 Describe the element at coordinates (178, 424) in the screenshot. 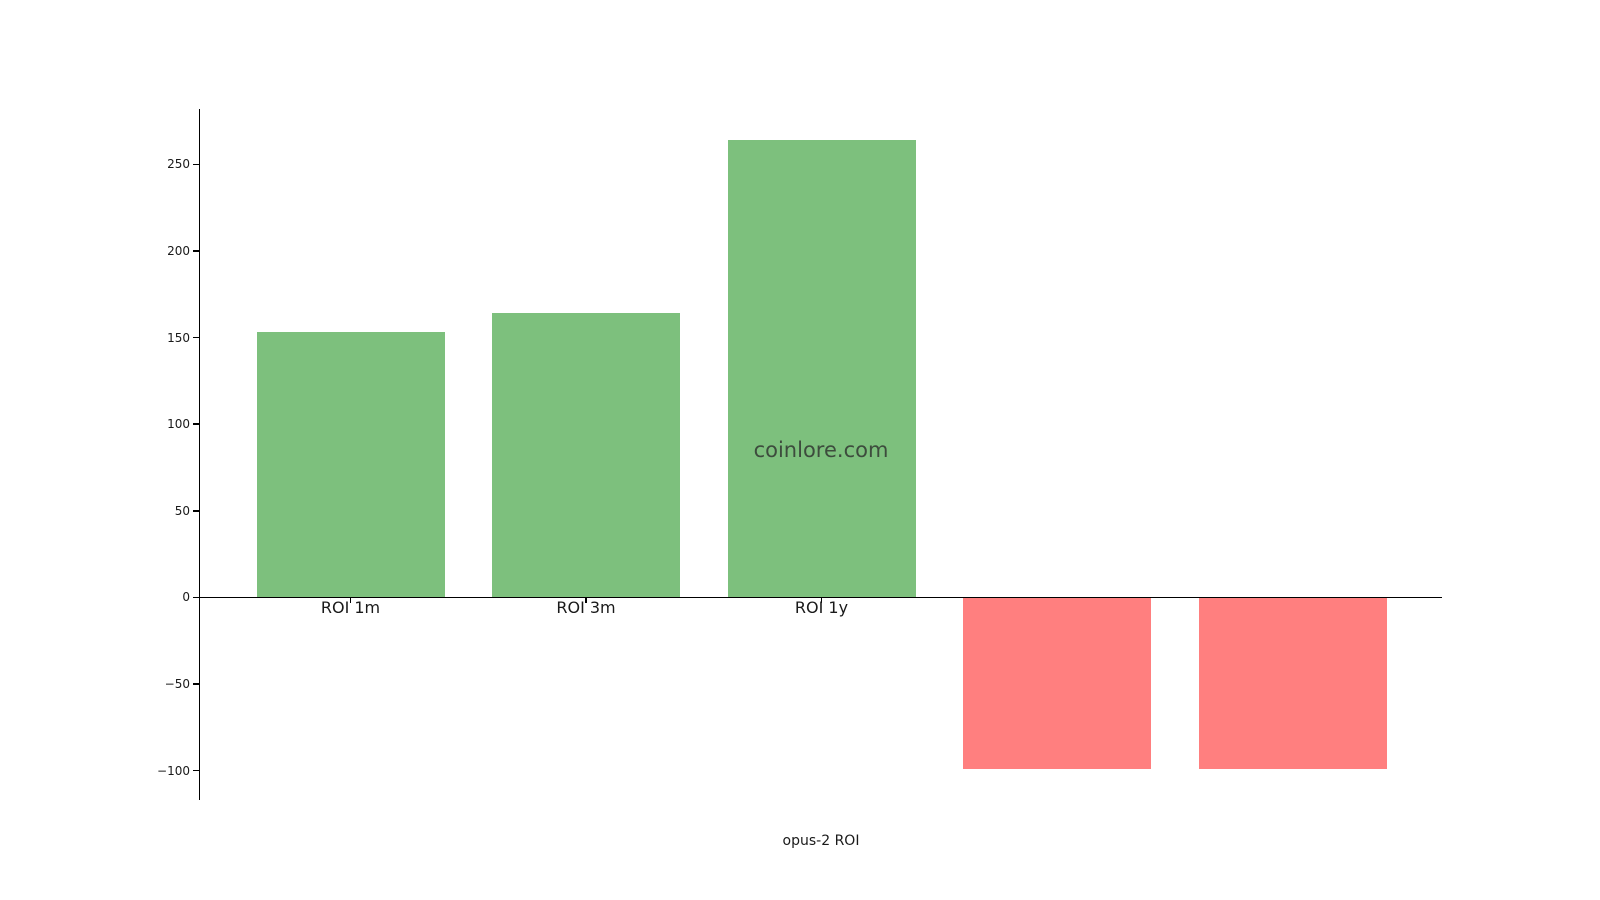

I see `y-tick-label: 100` at that location.